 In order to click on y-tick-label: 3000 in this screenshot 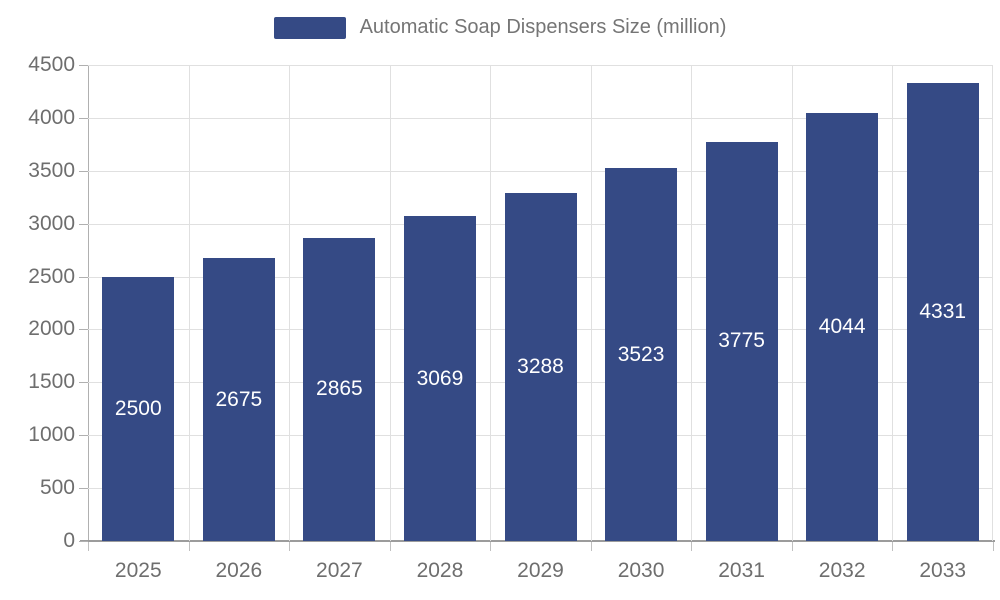, I will do `click(51, 223)`.